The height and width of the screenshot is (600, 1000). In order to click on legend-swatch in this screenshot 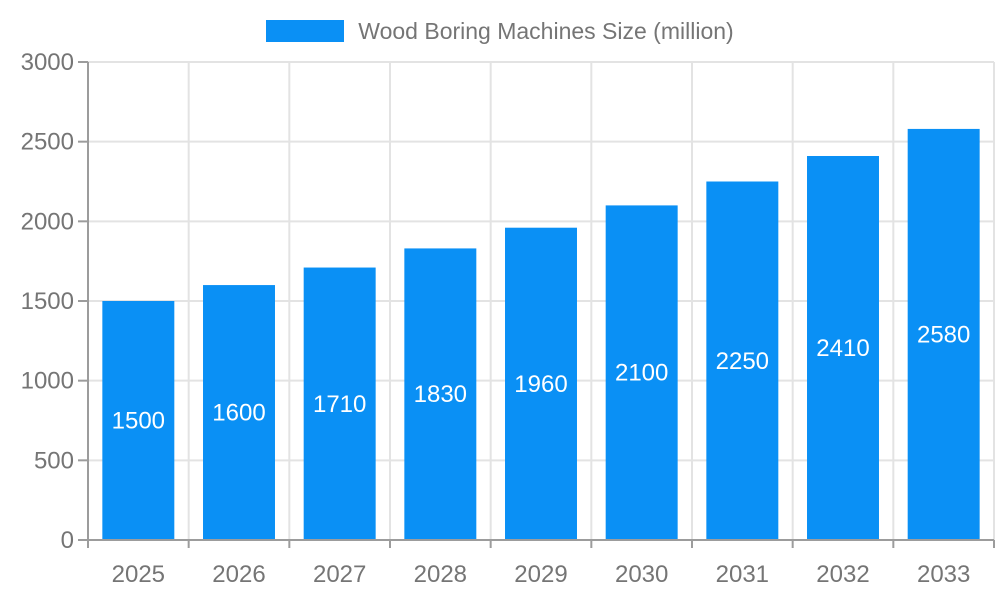, I will do `click(305, 31)`.